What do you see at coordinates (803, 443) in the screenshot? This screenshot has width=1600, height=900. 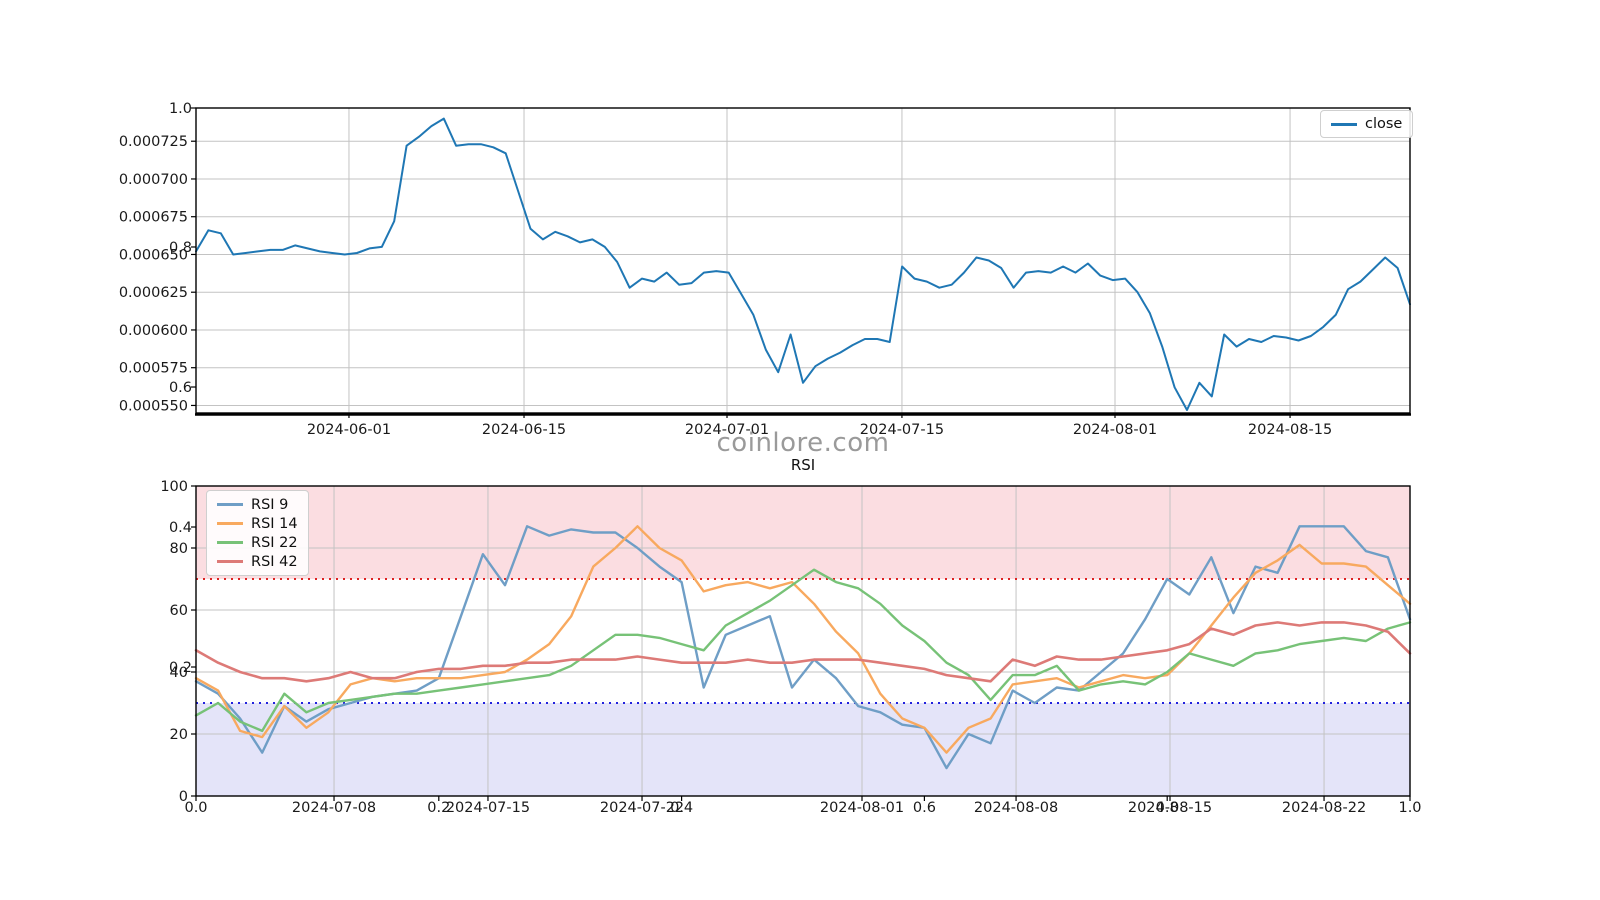 I see `watermark-text: coinlore.com` at bounding box center [803, 443].